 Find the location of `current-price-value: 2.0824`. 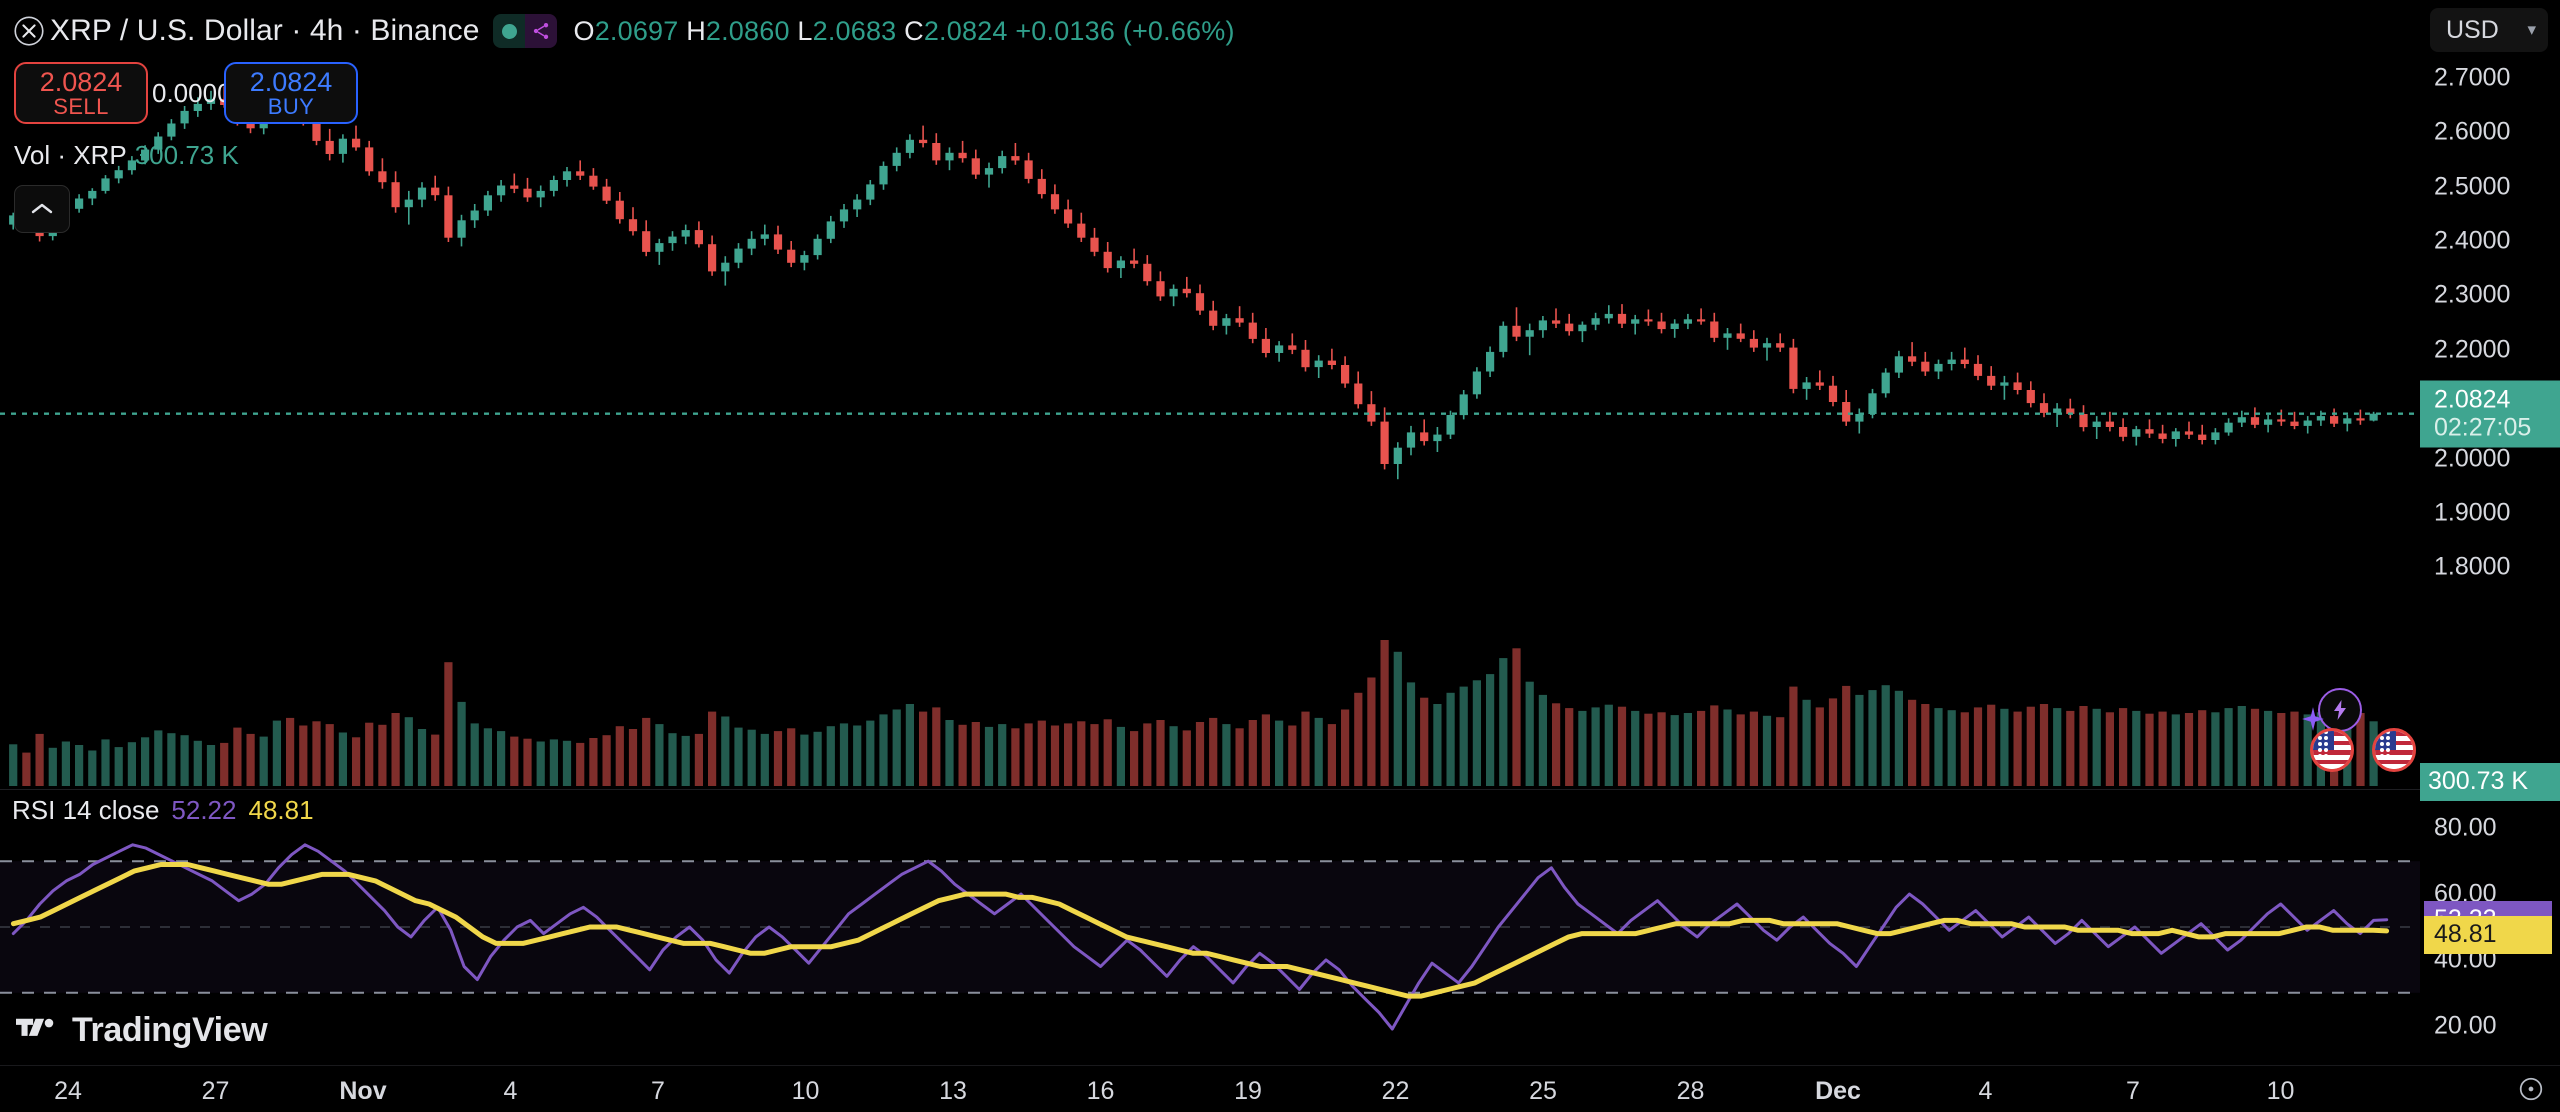

current-price-value: 2.0824 is located at coordinates (2472, 399).